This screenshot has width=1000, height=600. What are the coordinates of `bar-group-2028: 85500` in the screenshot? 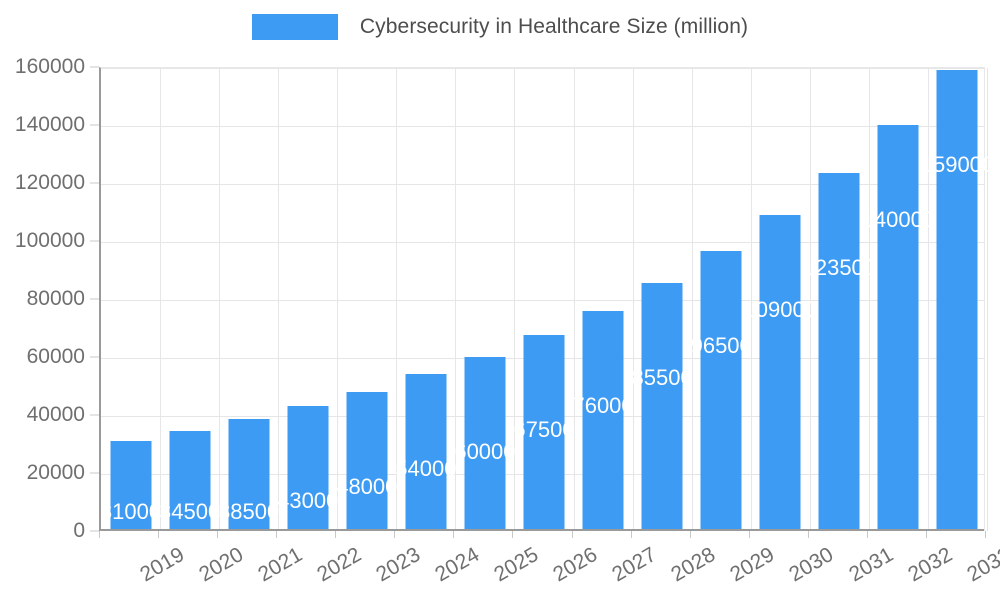 It's located at (662, 299).